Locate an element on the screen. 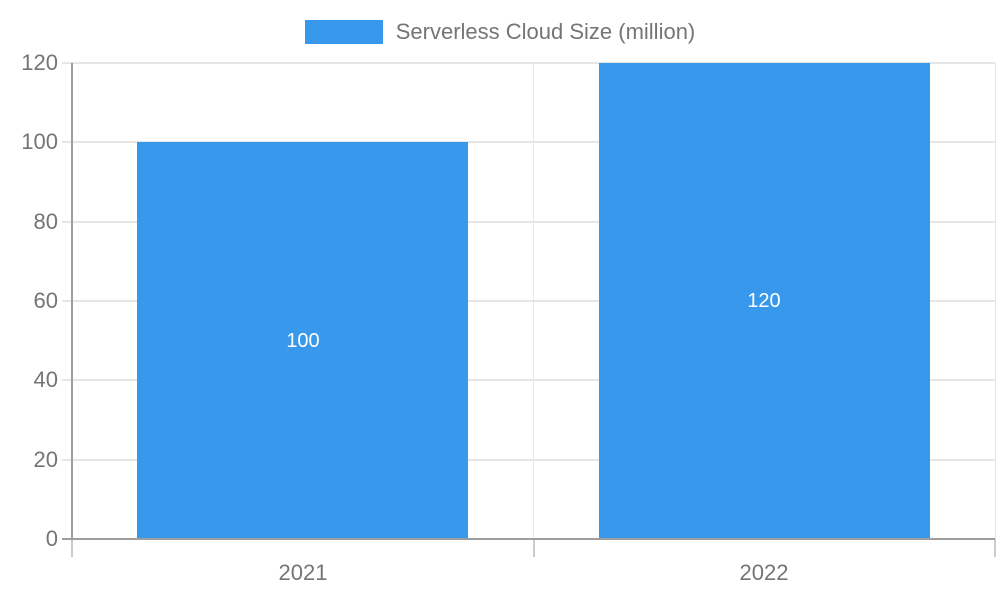 The height and width of the screenshot is (600, 1000). bar-value-label: 100 is located at coordinates (303, 341).